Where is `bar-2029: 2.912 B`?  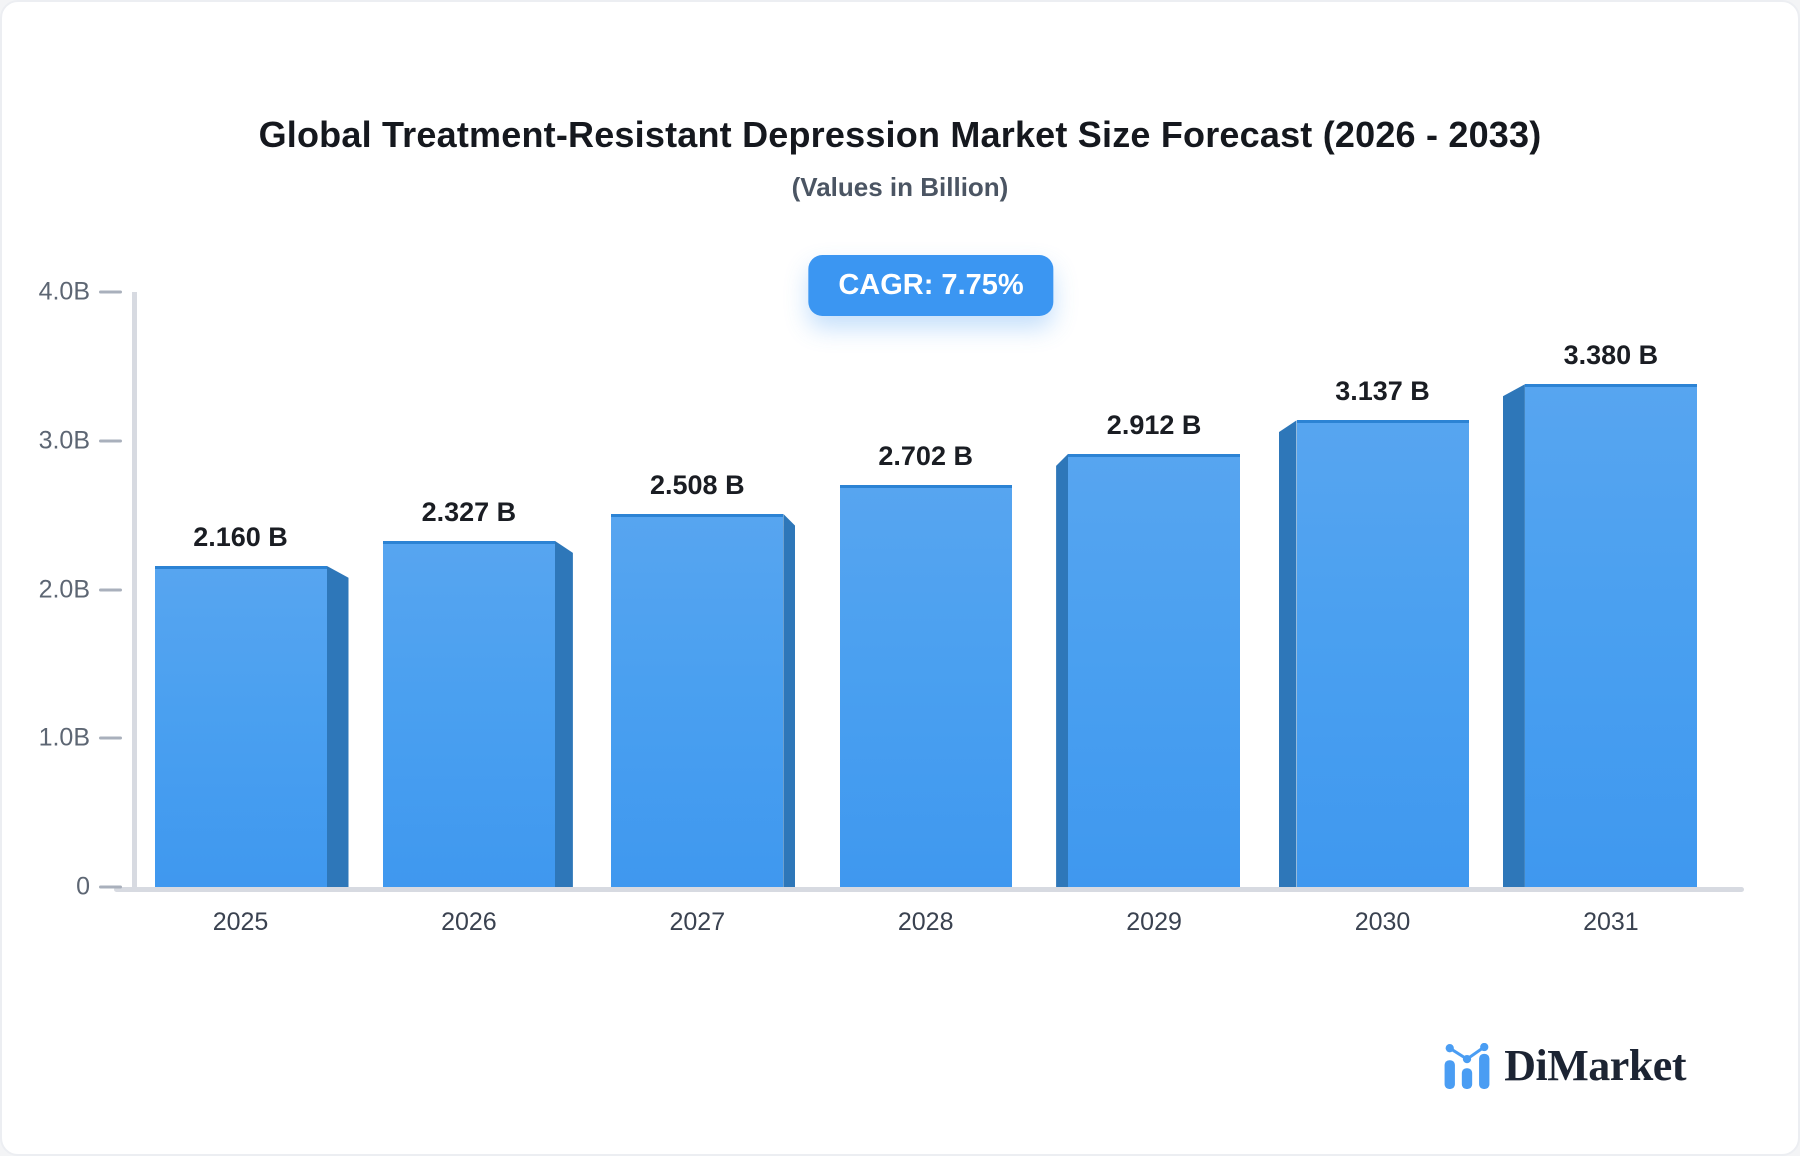 bar-2029: 2.912 B is located at coordinates (1148, 648).